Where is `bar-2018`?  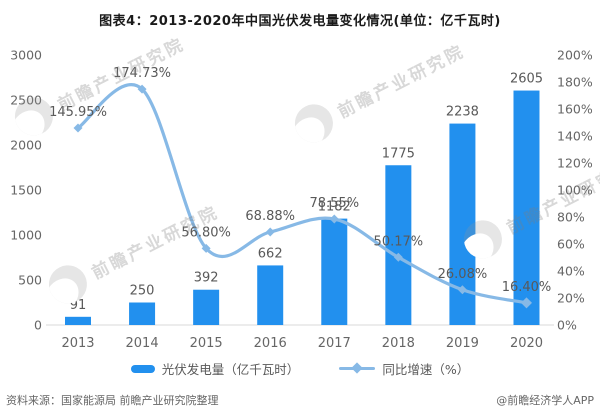 bar-2018 is located at coordinates (398, 245).